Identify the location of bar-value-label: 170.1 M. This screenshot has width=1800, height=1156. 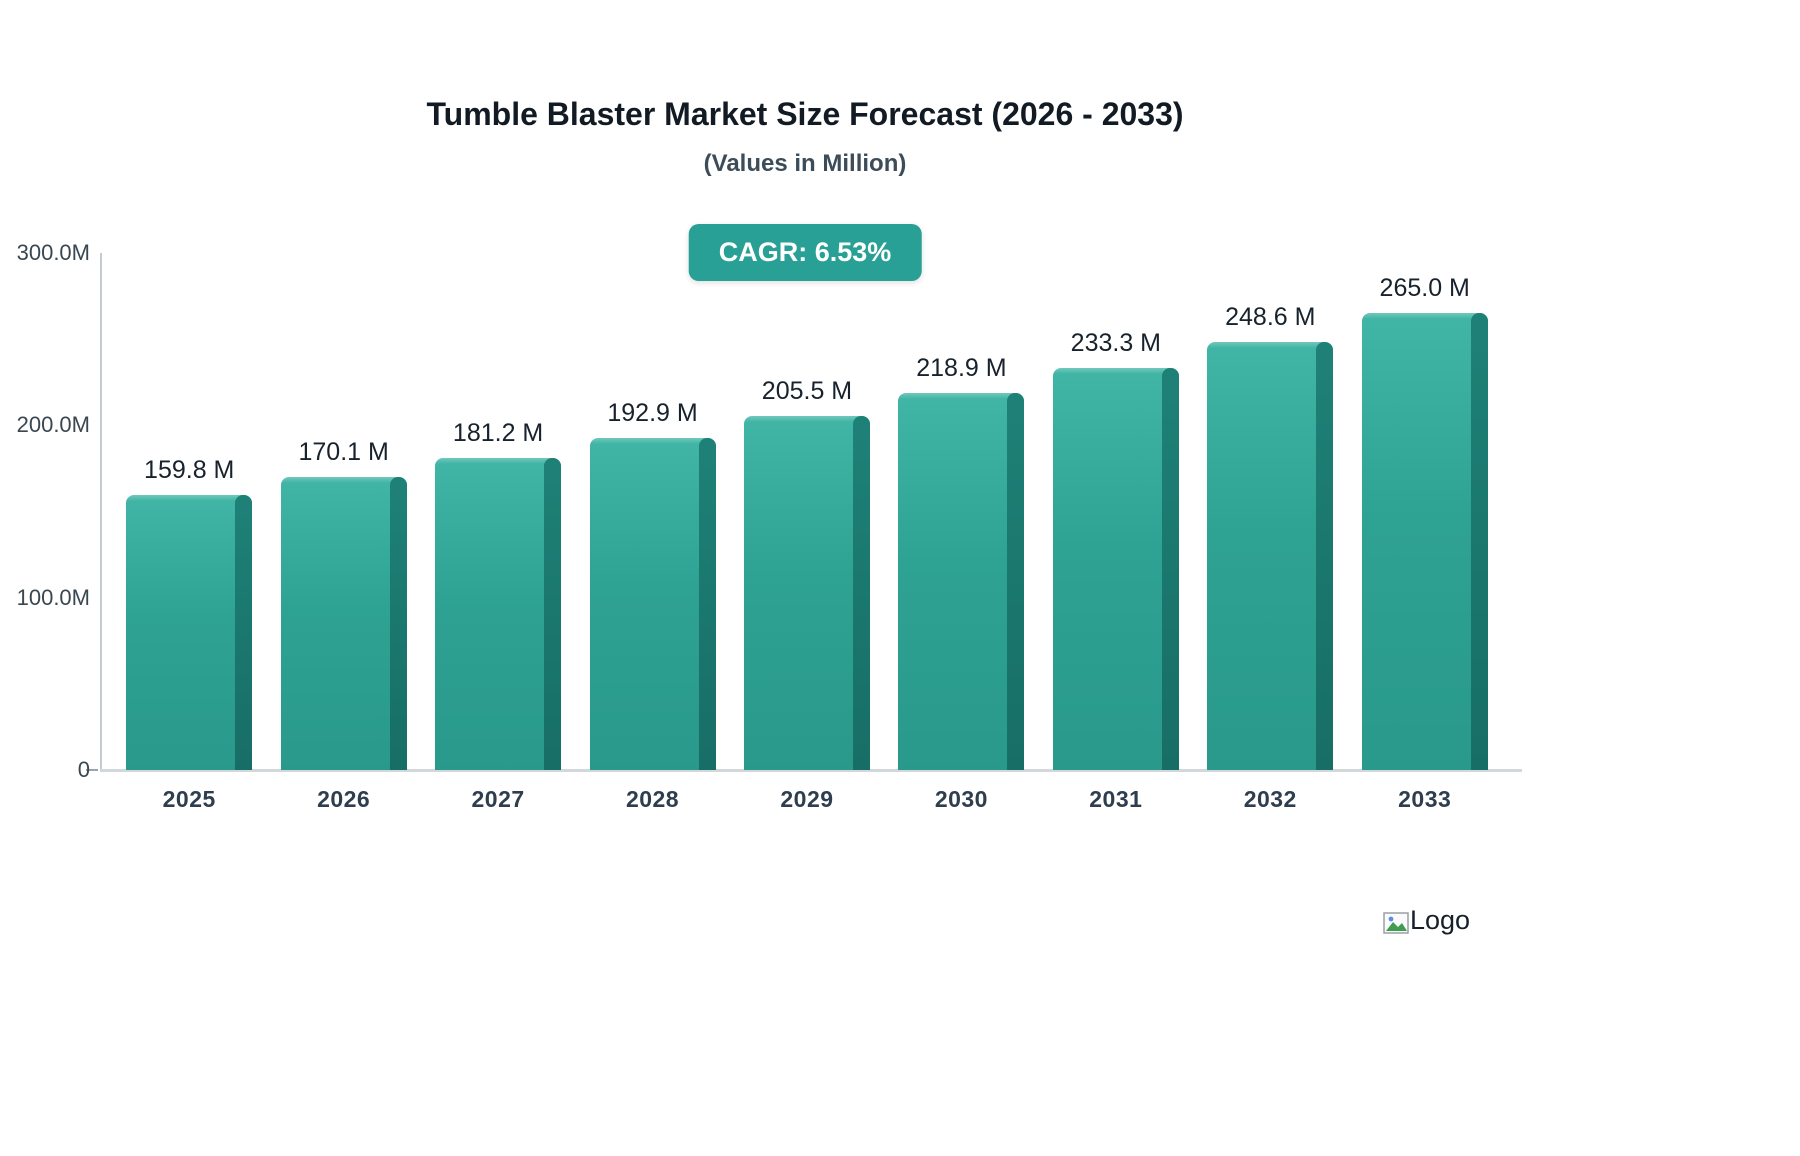
(343, 451).